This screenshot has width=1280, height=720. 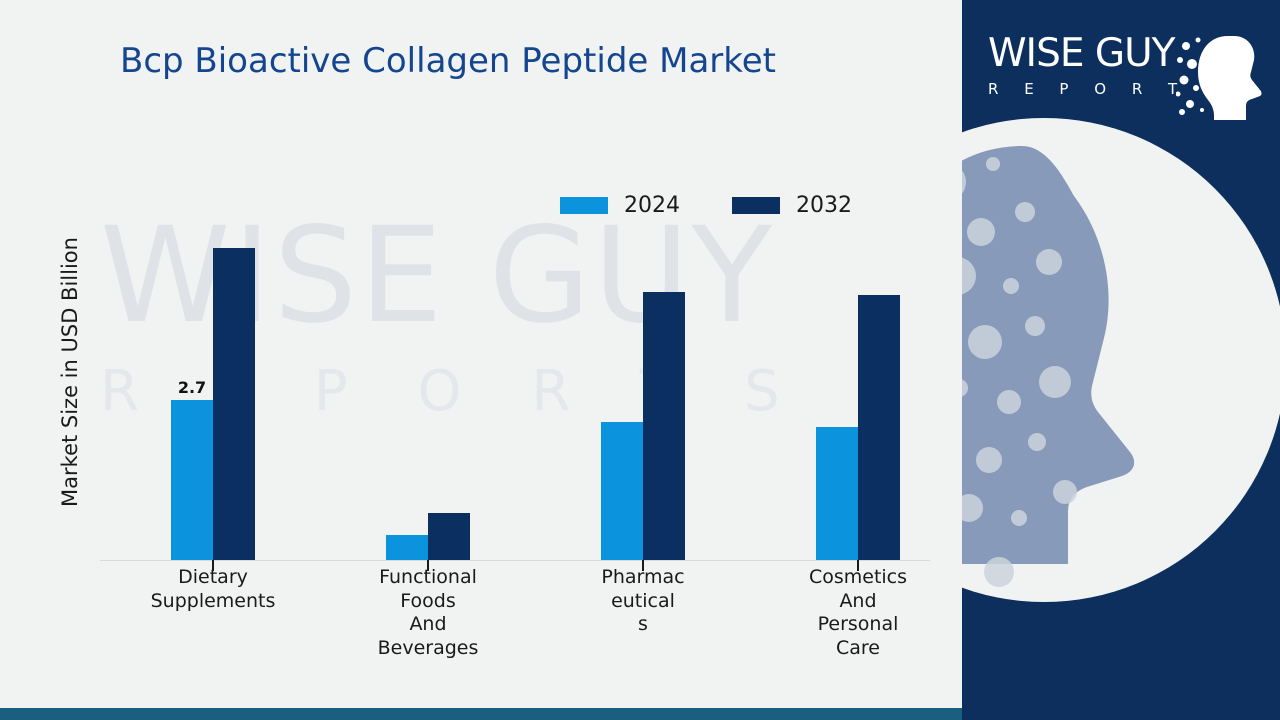 I want to click on legend-swatch-2024, so click(x=584, y=205).